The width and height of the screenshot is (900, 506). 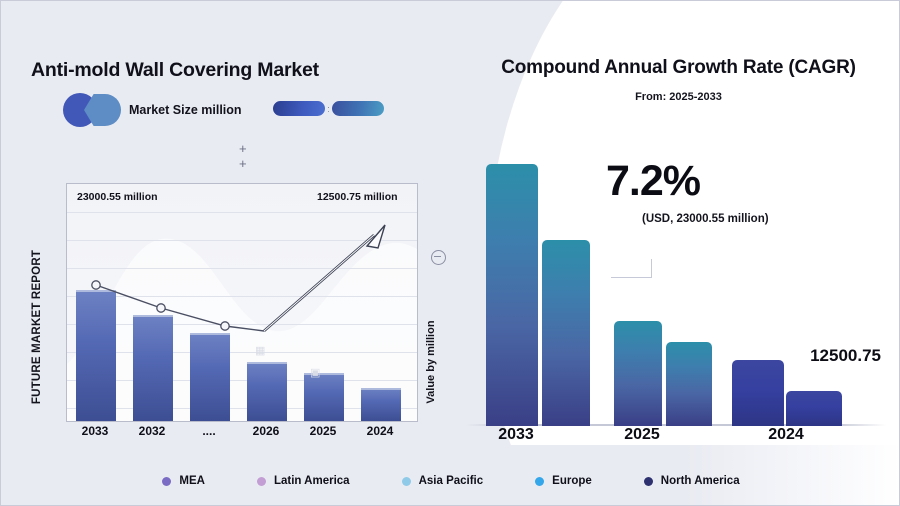 I want to click on rbar-2033-primary, so click(x=512, y=295).